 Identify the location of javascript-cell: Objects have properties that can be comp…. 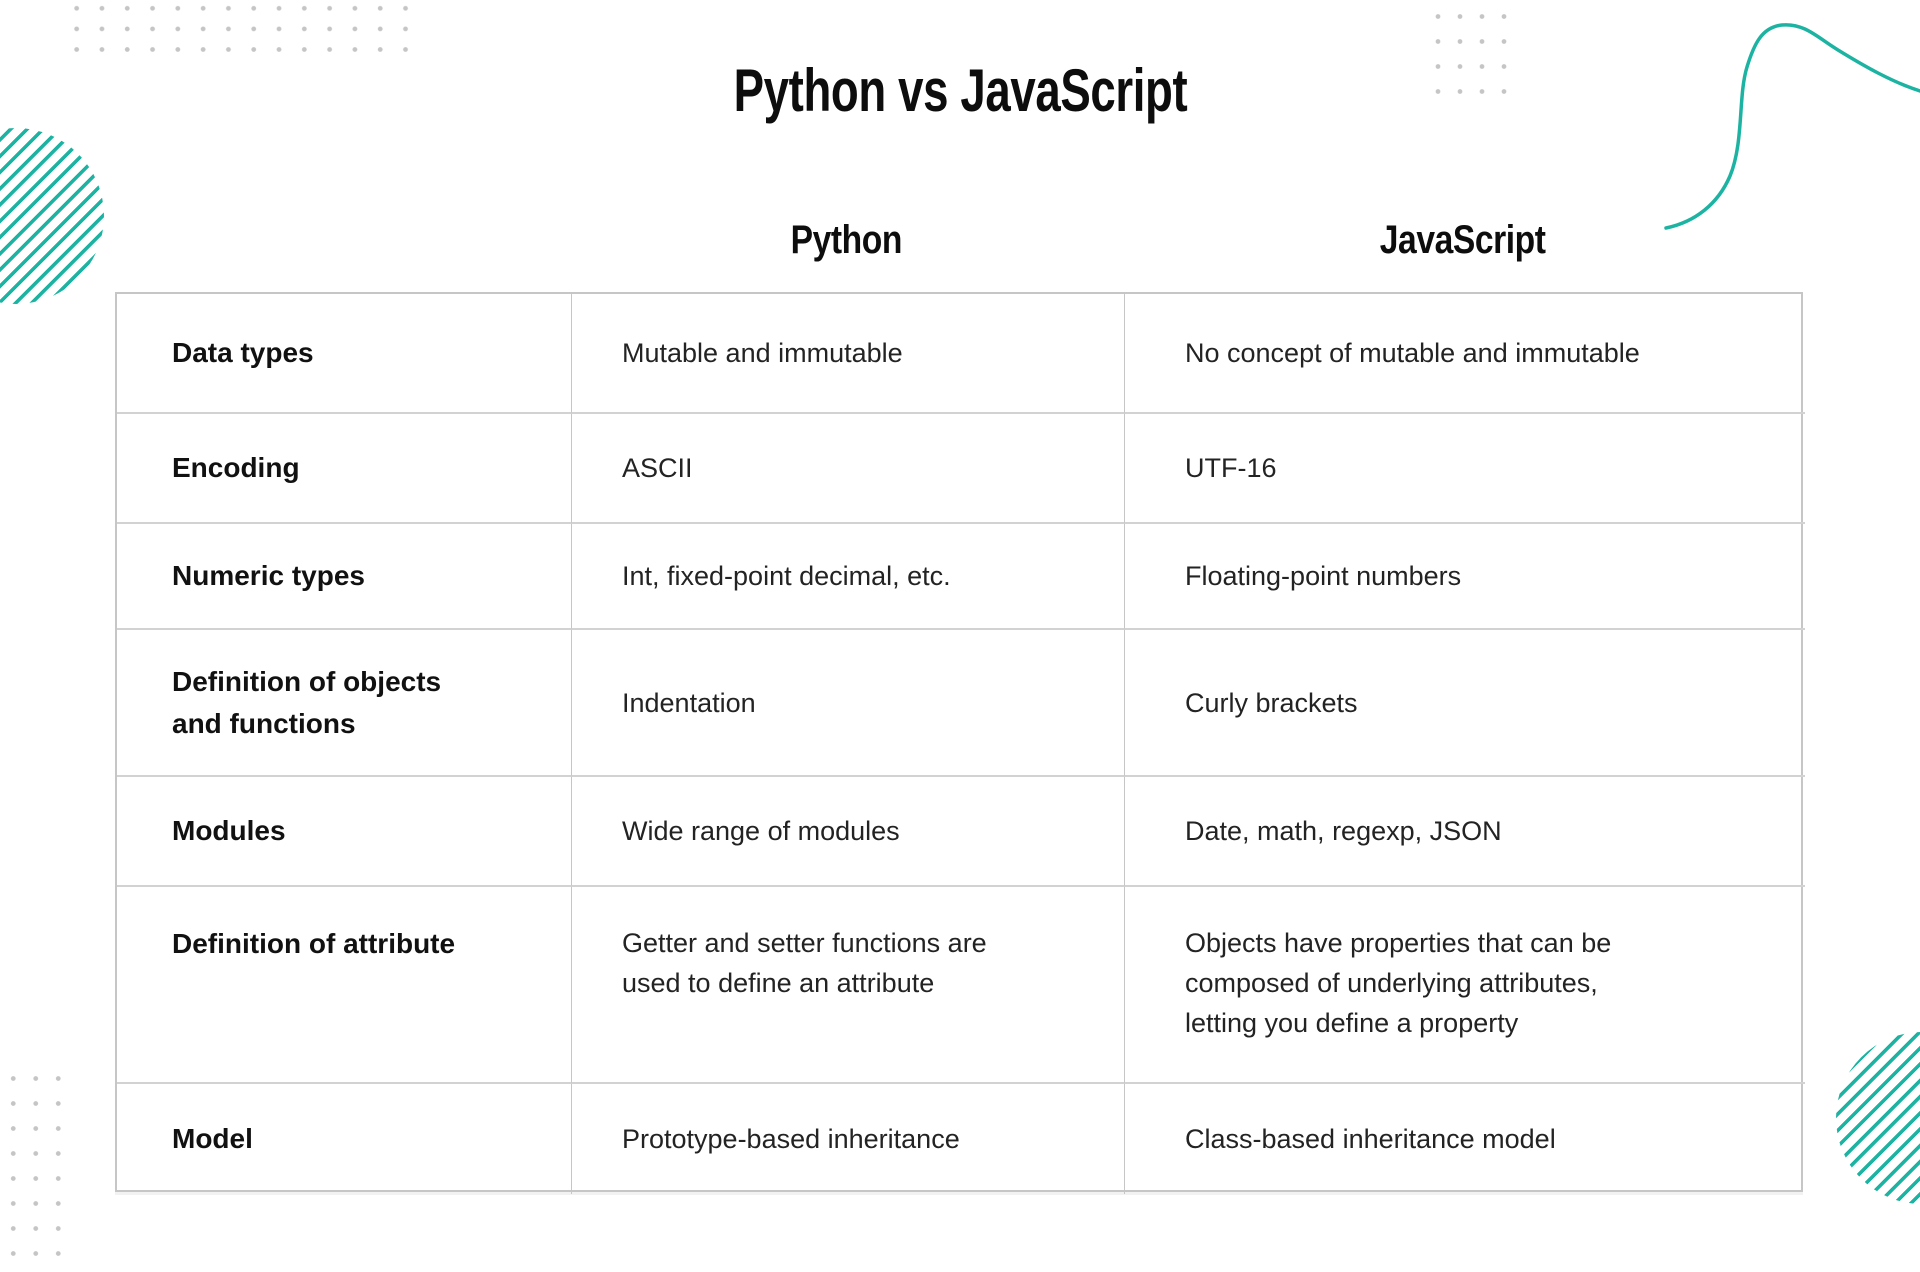
(1465, 985).